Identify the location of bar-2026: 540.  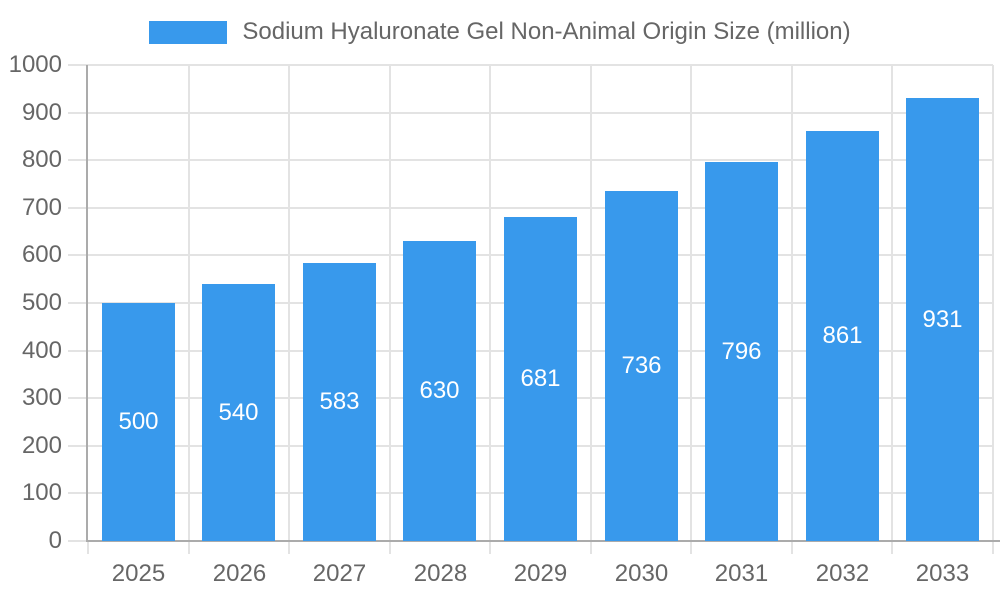
(238, 412).